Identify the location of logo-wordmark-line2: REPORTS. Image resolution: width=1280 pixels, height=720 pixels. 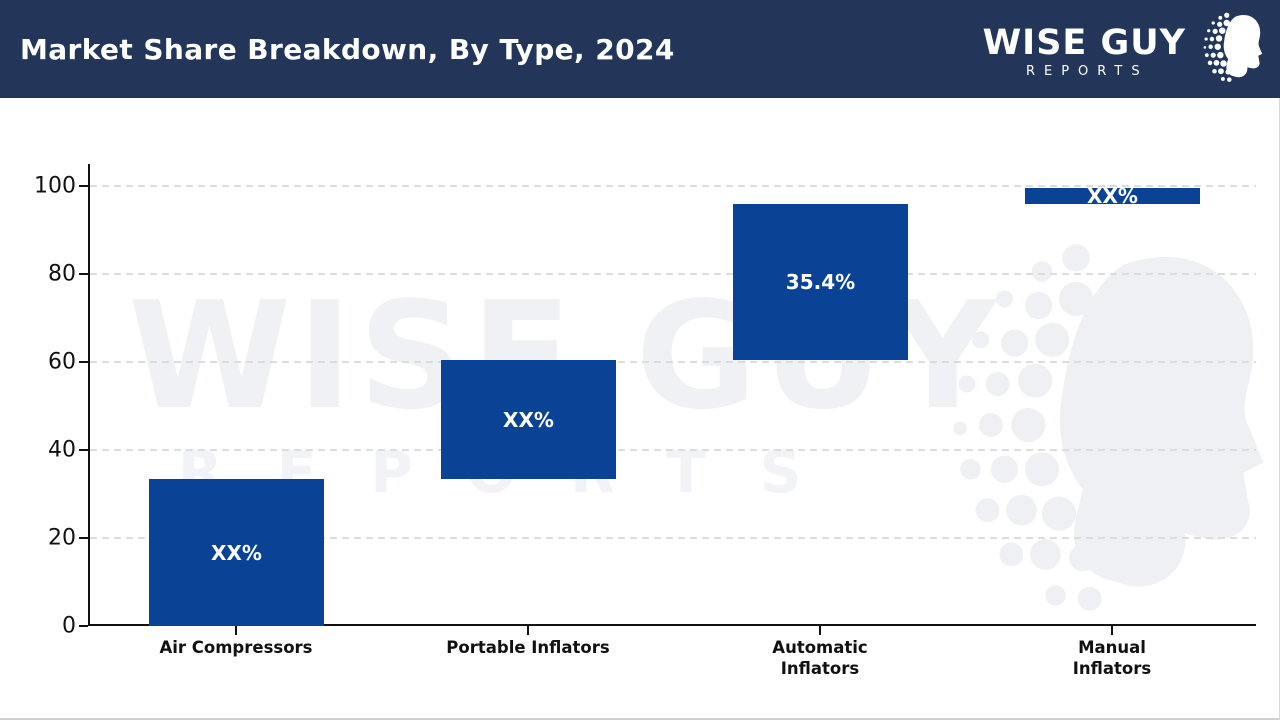
(1087, 71).